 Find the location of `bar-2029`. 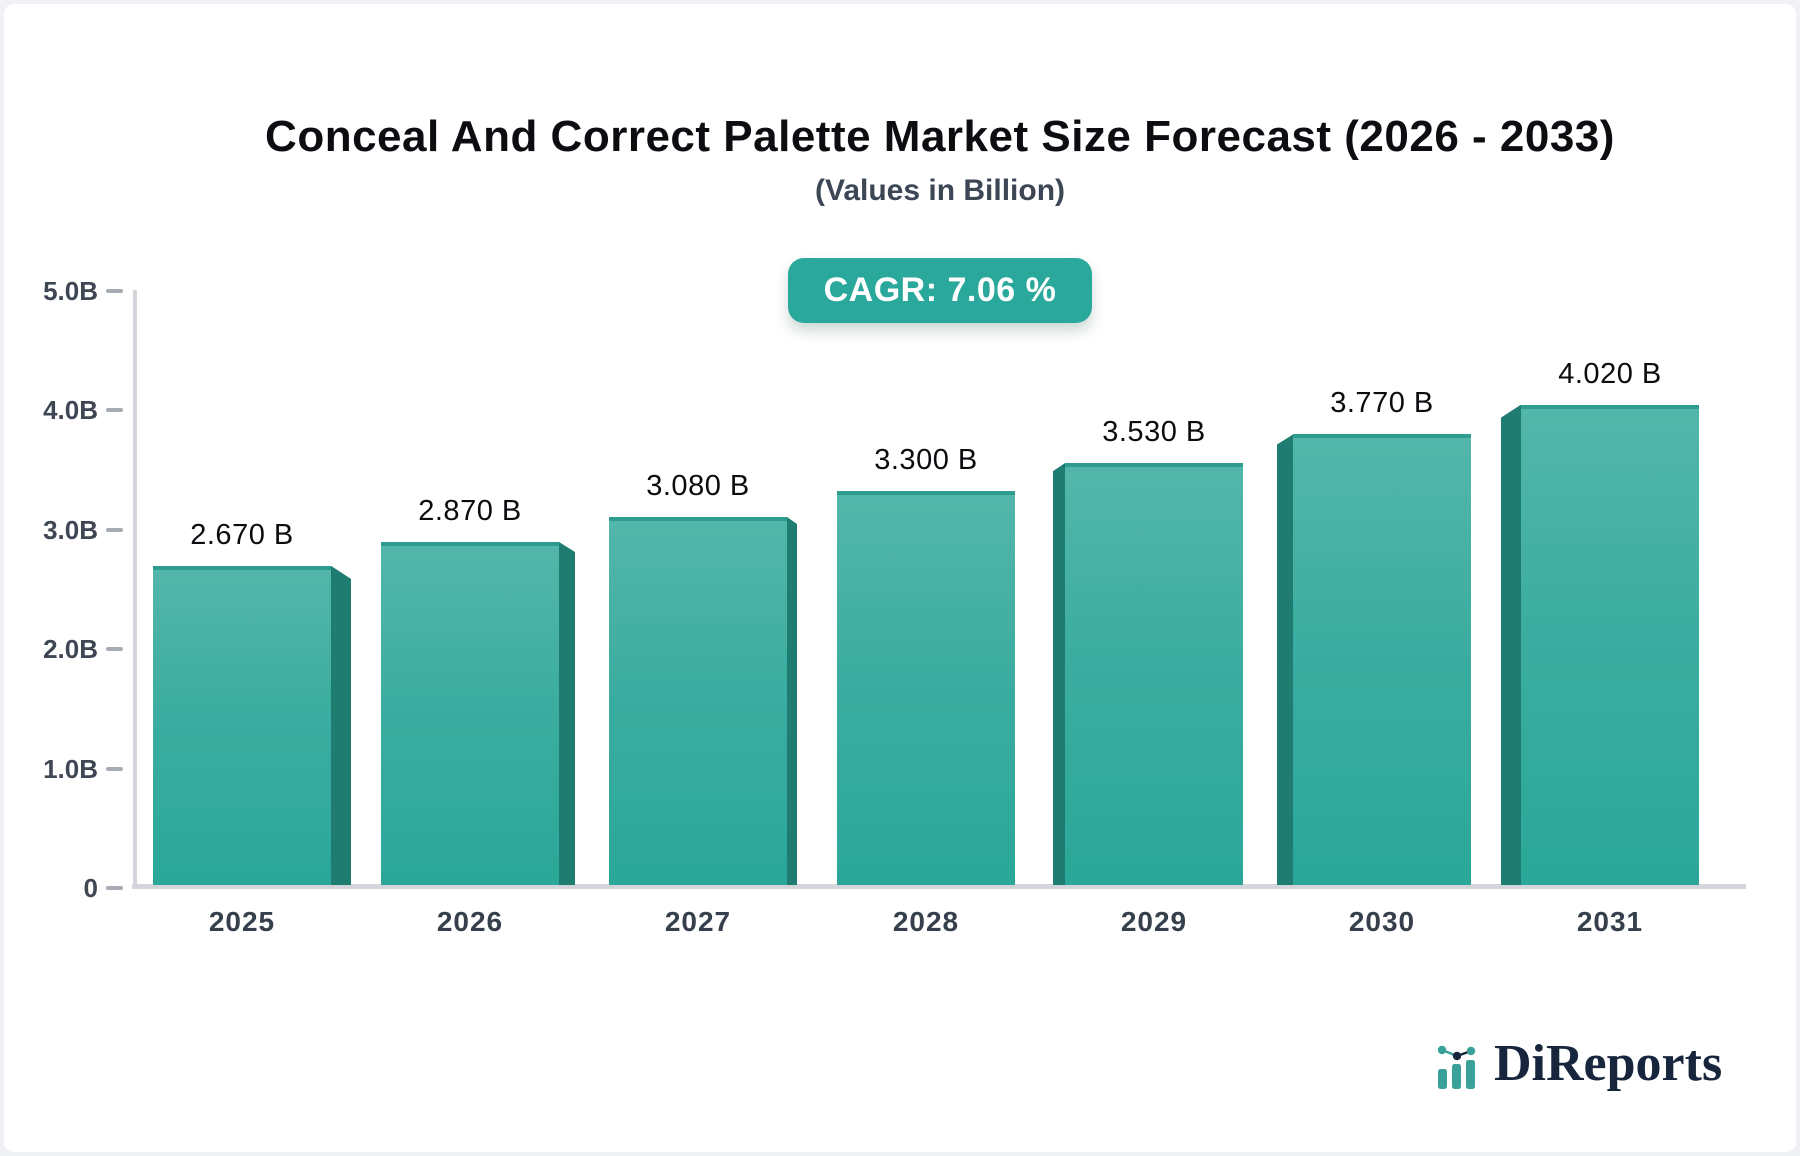

bar-2029 is located at coordinates (1154, 674).